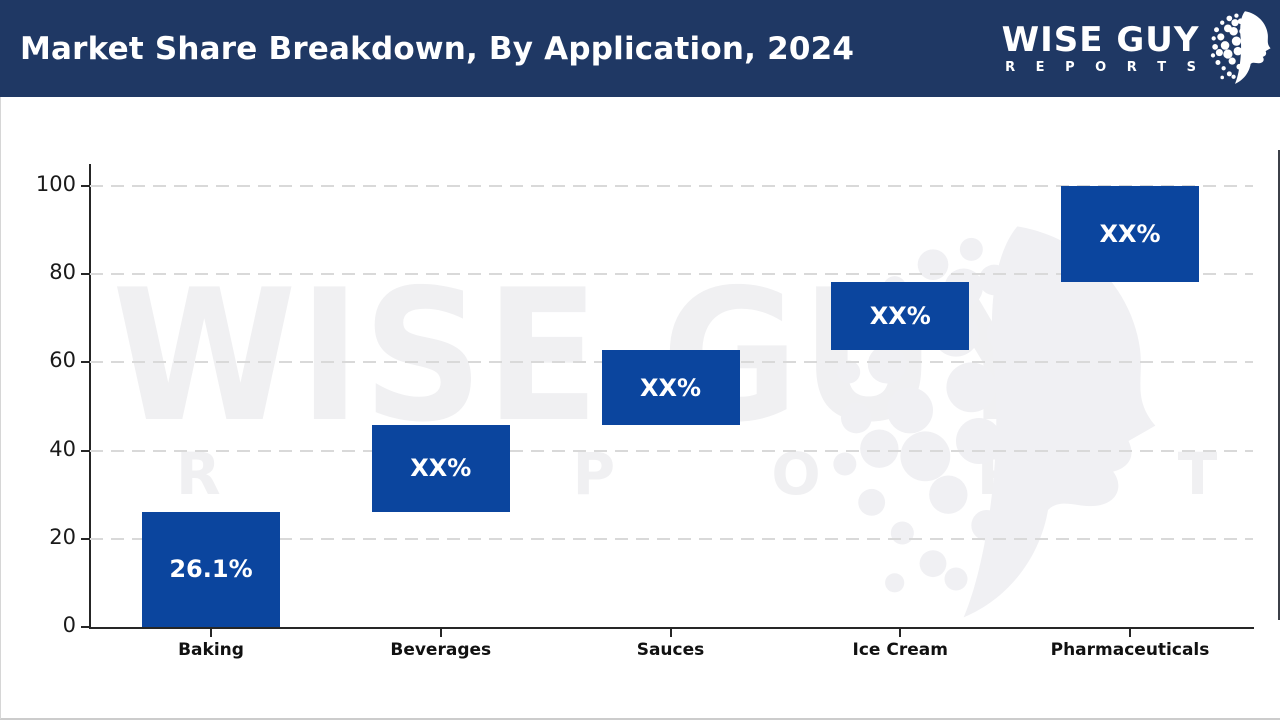  What do you see at coordinates (69, 625) in the screenshot?
I see `y-tick-label: 0` at bounding box center [69, 625].